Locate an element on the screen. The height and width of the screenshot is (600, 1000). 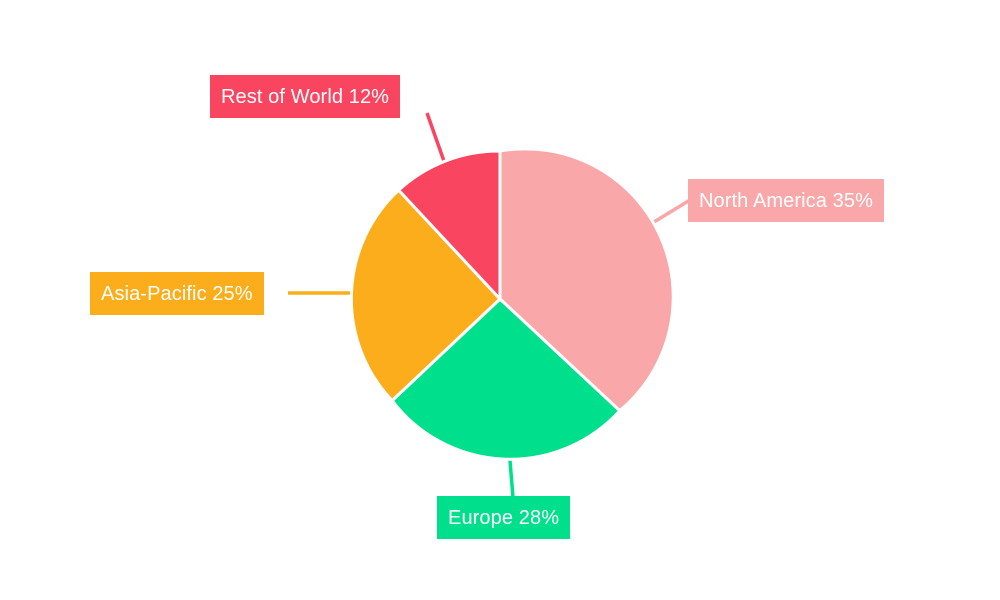
slice-label-north-america: North America 35% is located at coordinates (786, 200).